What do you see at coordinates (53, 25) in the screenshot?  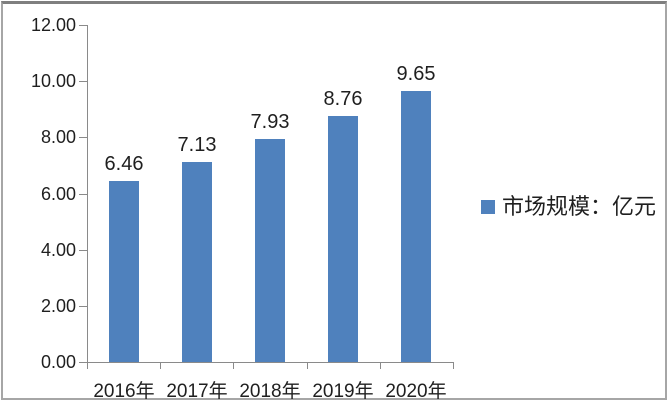 I see `y-tick-label: 12.00` at bounding box center [53, 25].